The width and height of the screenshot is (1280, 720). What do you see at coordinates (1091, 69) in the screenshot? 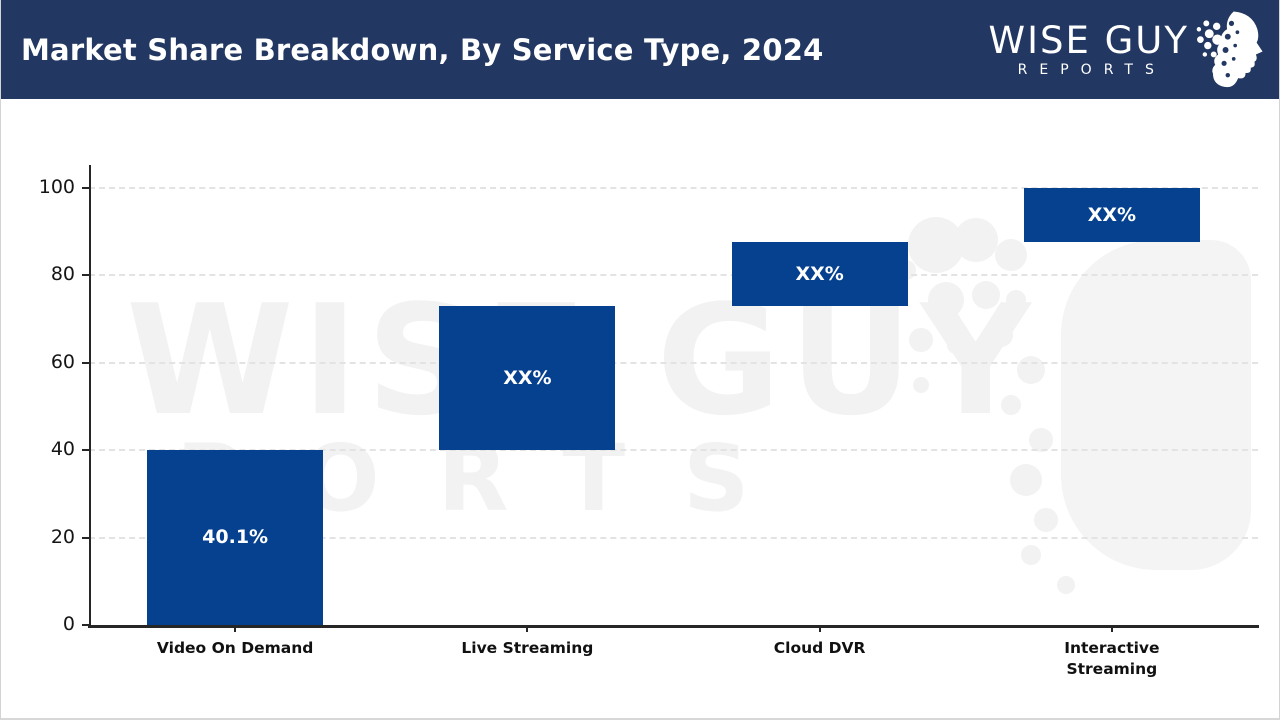
I see `logo-subtitle: REPORTS` at bounding box center [1091, 69].